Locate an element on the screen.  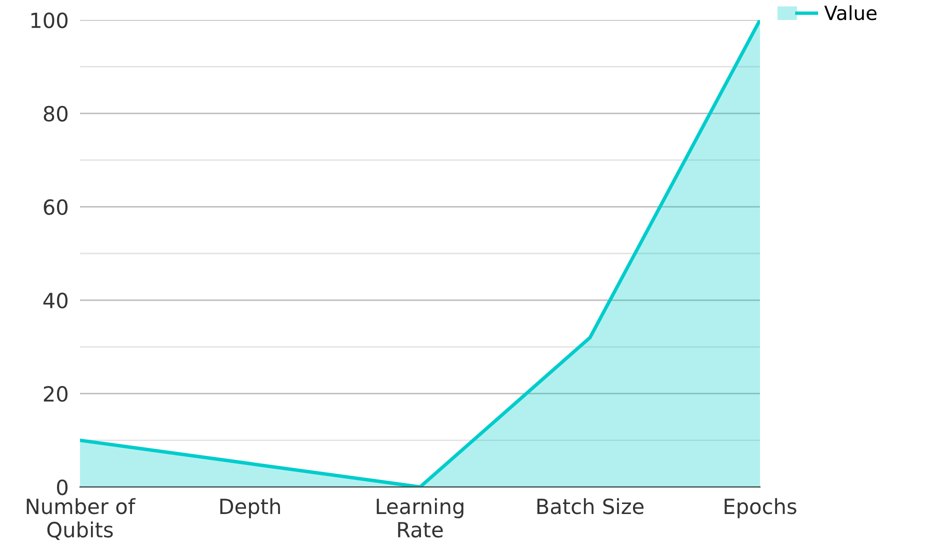
y-tick-label: 80 is located at coordinates (56, 114).